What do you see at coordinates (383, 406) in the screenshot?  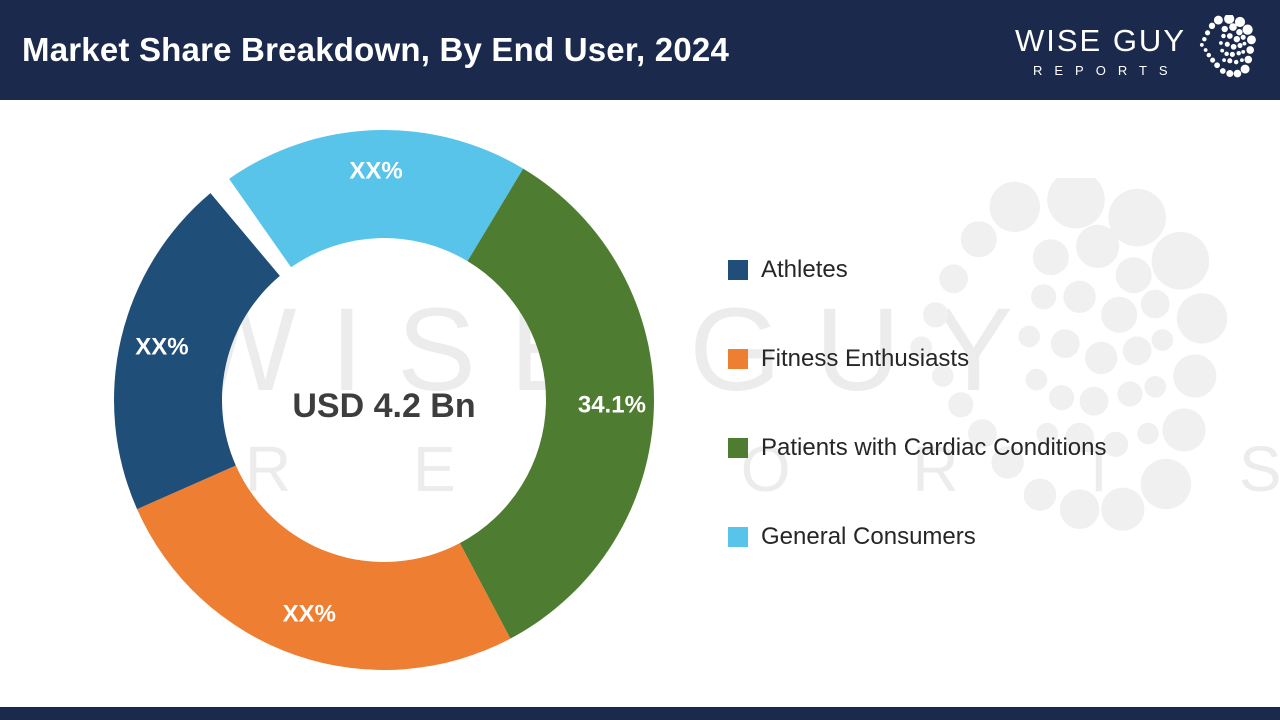 I see `donut-center-value: USD 4.2 Bn` at bounding box center [383, 406].